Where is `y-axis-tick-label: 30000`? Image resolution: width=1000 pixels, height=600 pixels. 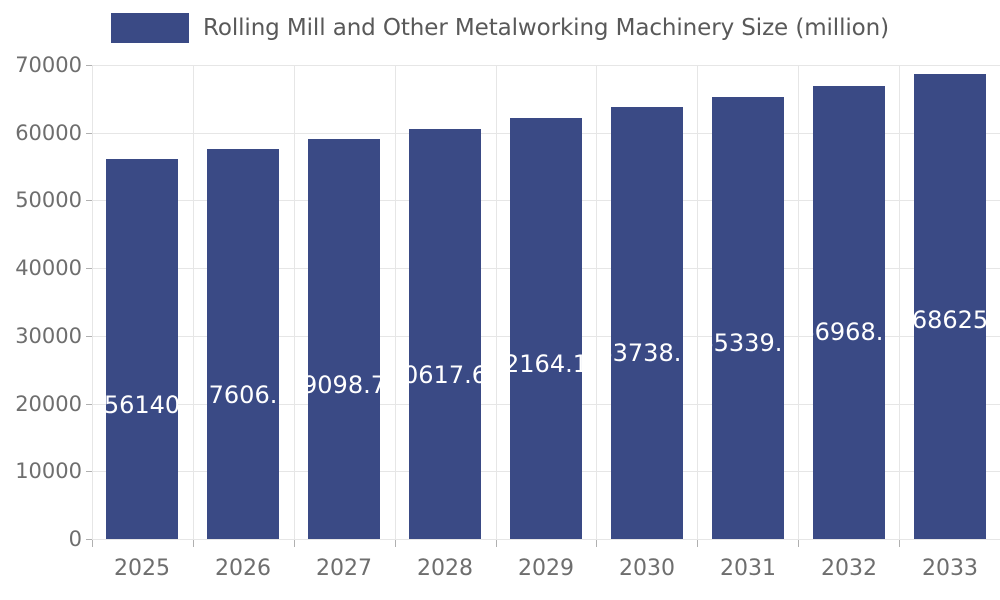 y-axis-tick-label: 30000 is located at coordinates (48, 336).